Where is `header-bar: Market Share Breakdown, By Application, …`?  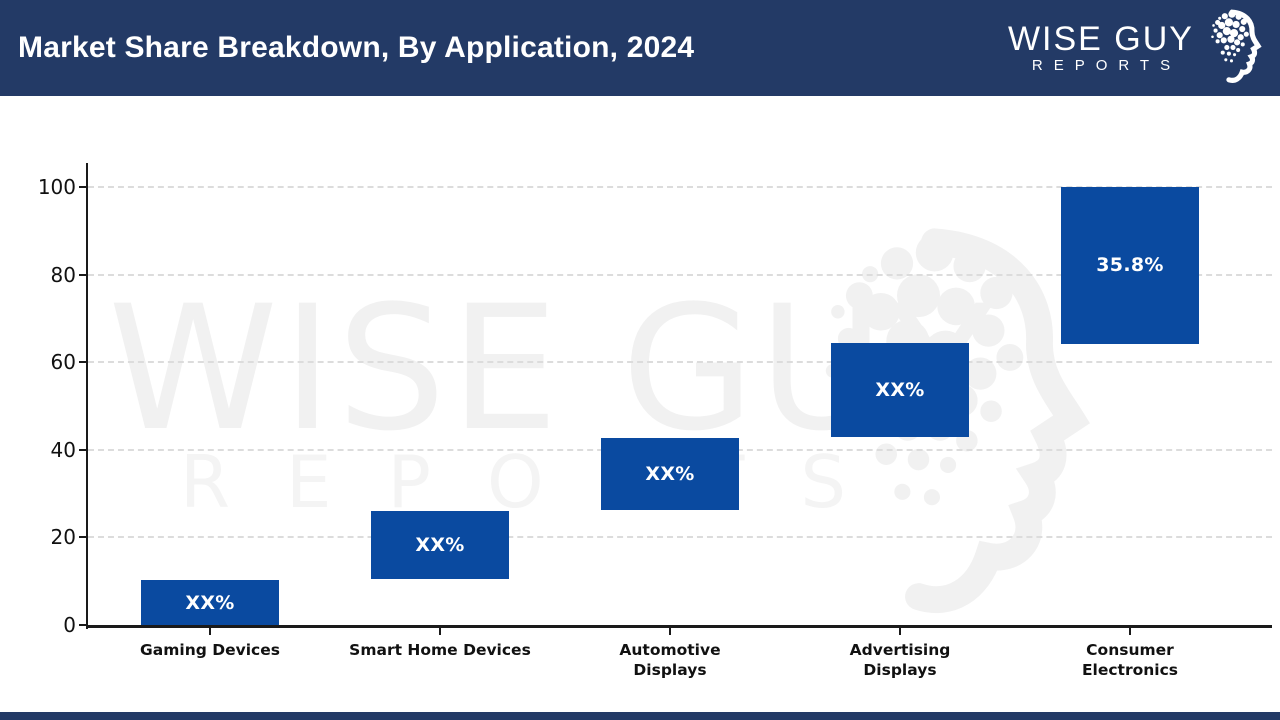 header-bar: Market Share Breakdown, By Application, … is located at coordinates (640, 48).